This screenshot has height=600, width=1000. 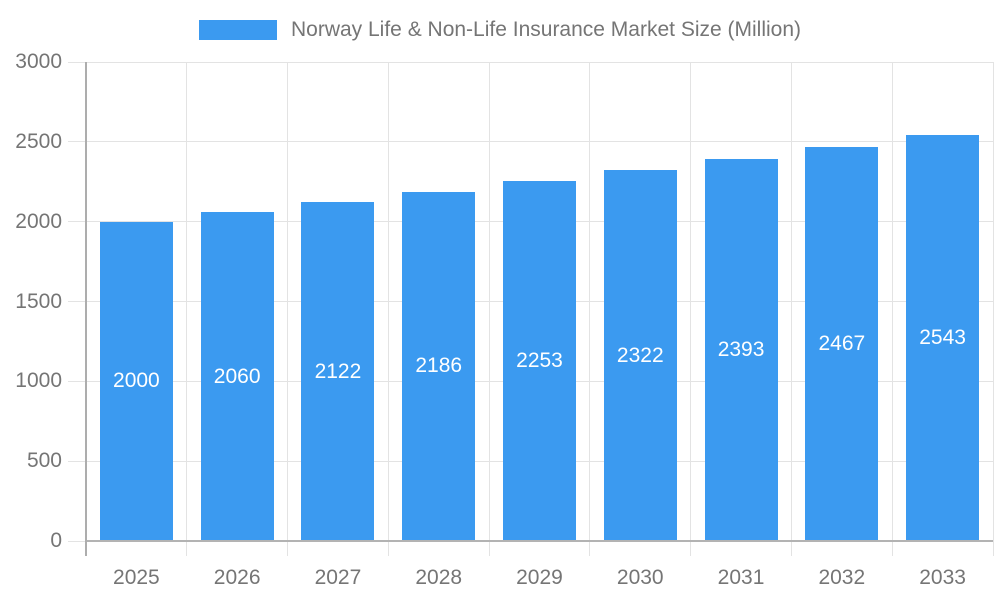 I want to click on y-axis-label: 2000, so click(x=38, y=221).